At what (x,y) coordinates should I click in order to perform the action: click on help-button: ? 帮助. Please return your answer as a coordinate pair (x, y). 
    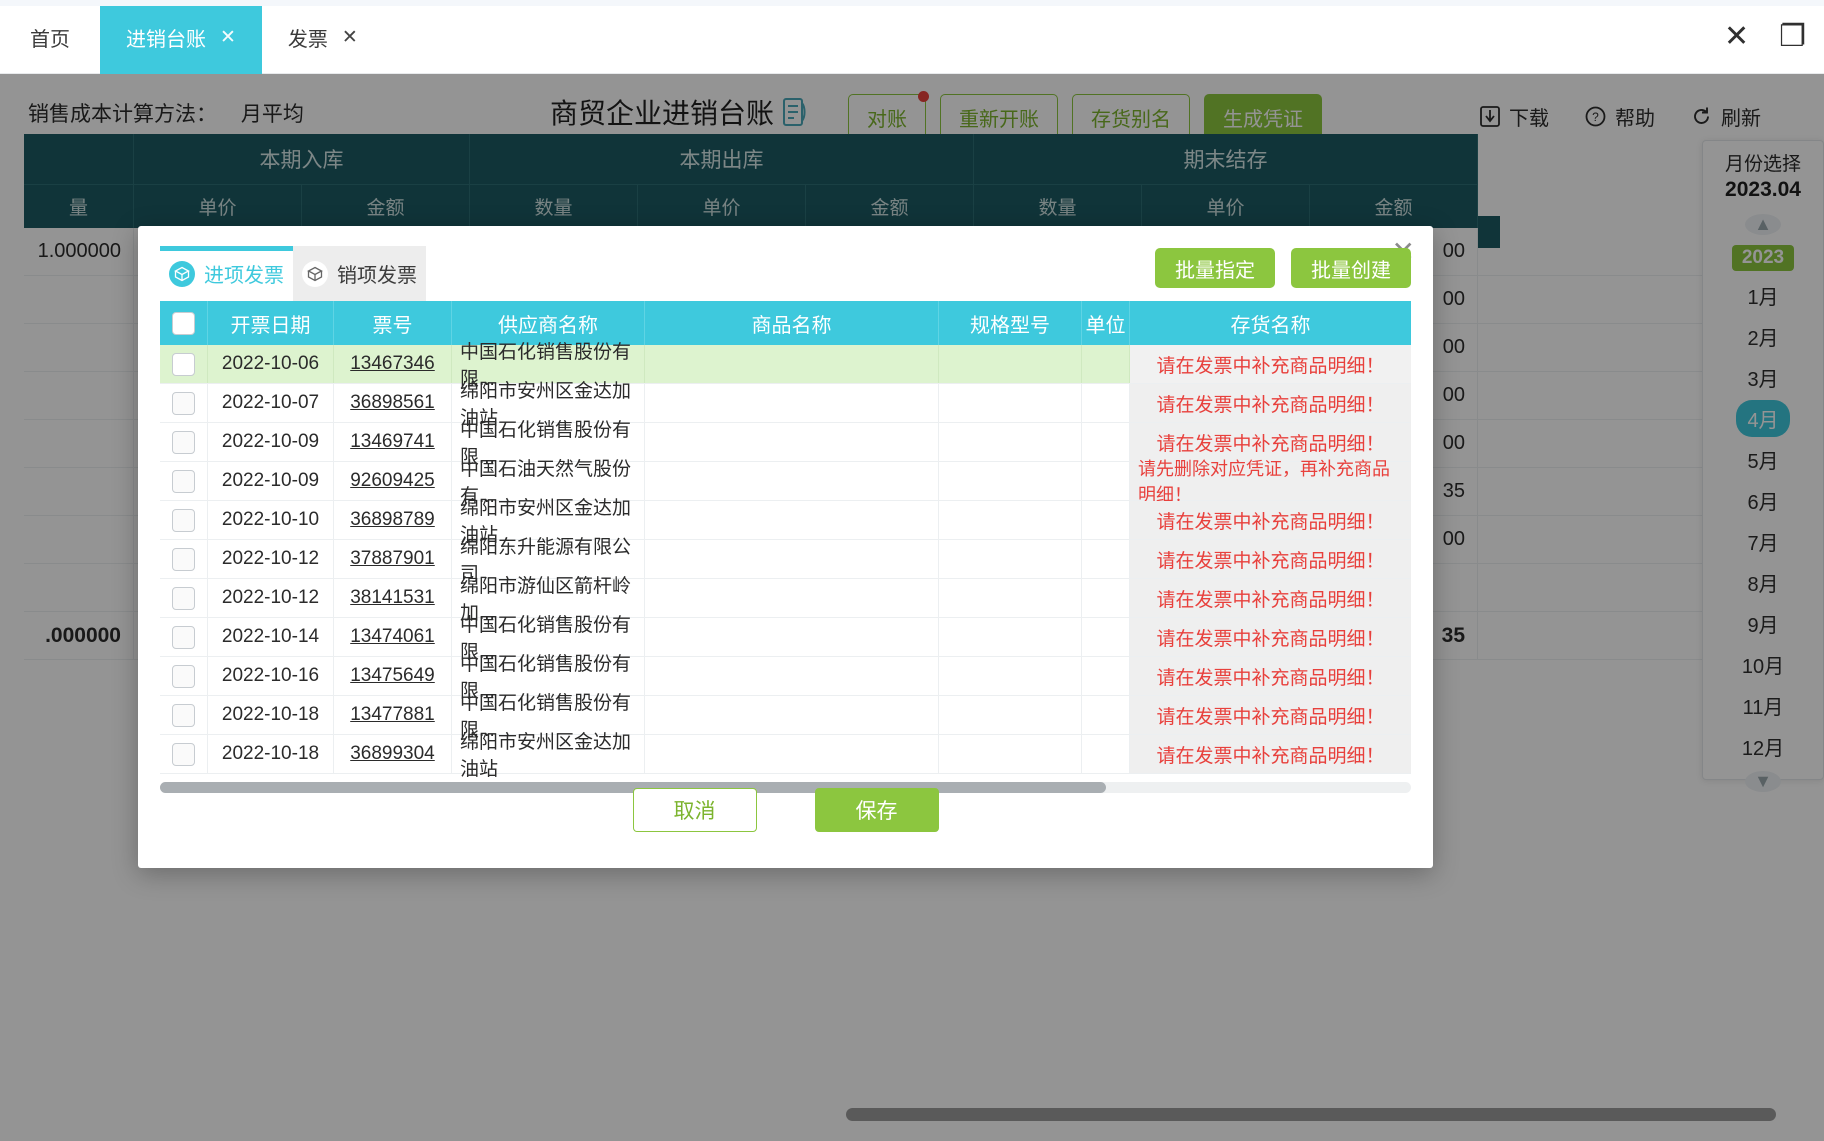
    Looking at the image, I should click on (1620, 116).